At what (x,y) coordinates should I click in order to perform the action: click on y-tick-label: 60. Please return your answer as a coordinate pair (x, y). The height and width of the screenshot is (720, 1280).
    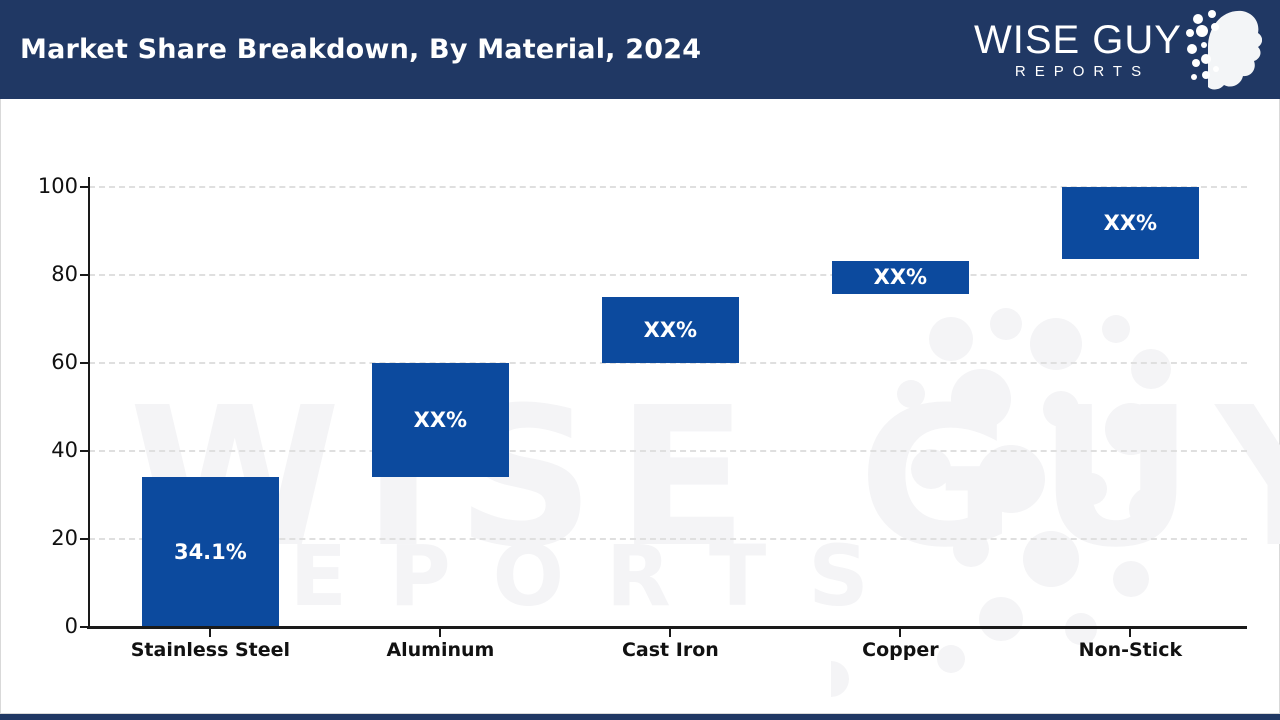
    Looking at the image, I should click on (64, 362).